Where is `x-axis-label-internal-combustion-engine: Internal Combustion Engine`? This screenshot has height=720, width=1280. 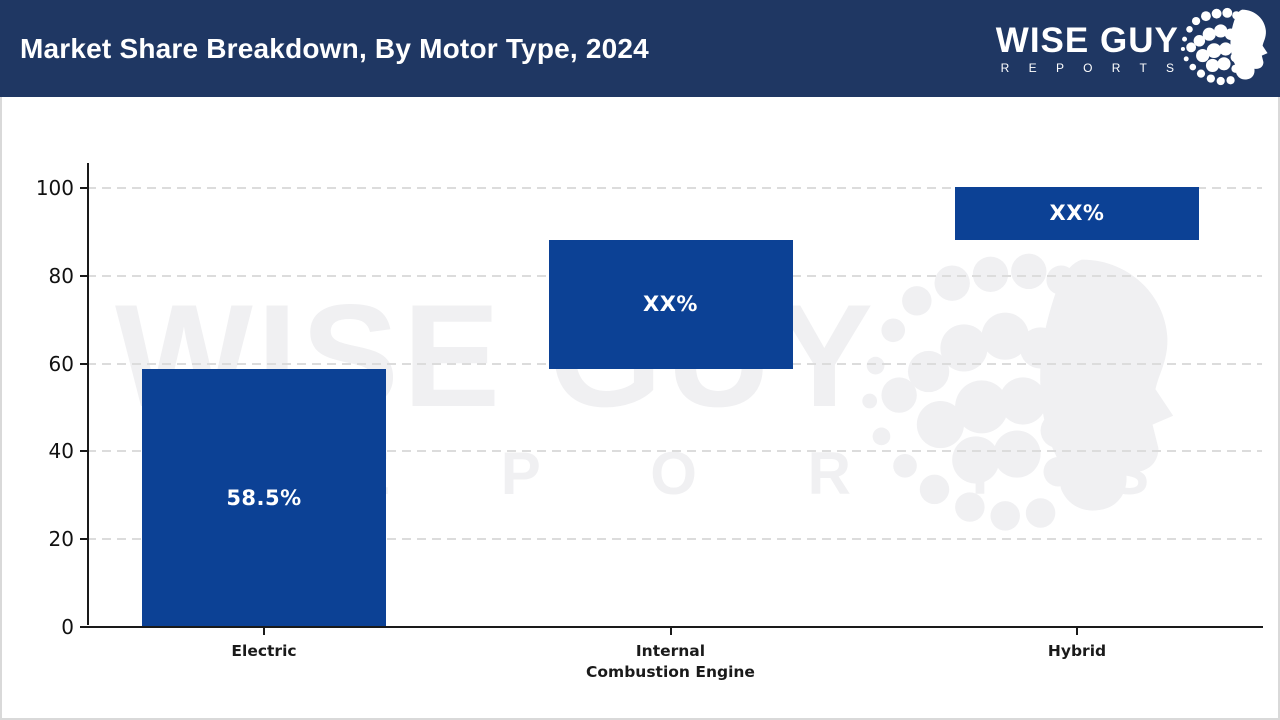
x-axis-label-internal-combustion-engine: Internal Combustion Engine is located at coordinates (670, 661).